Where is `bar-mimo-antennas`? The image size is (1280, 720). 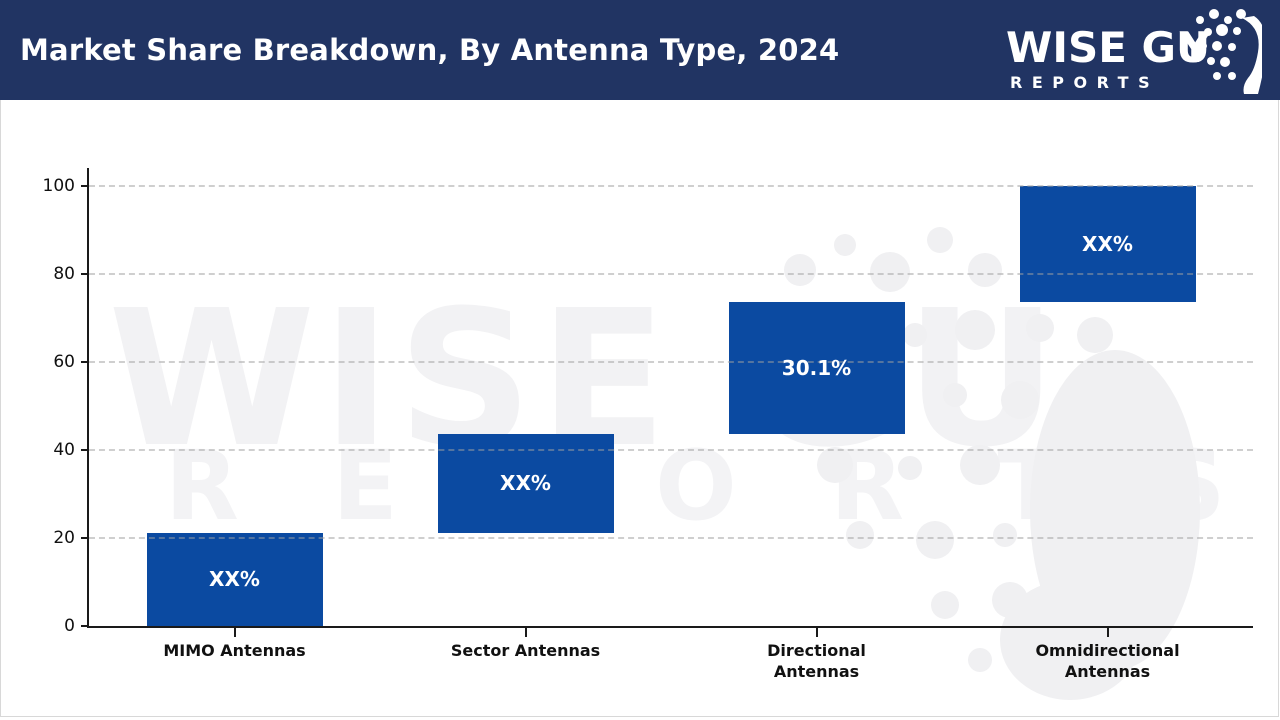 bar-mimo-antennas is located at coordinates (234, 579).